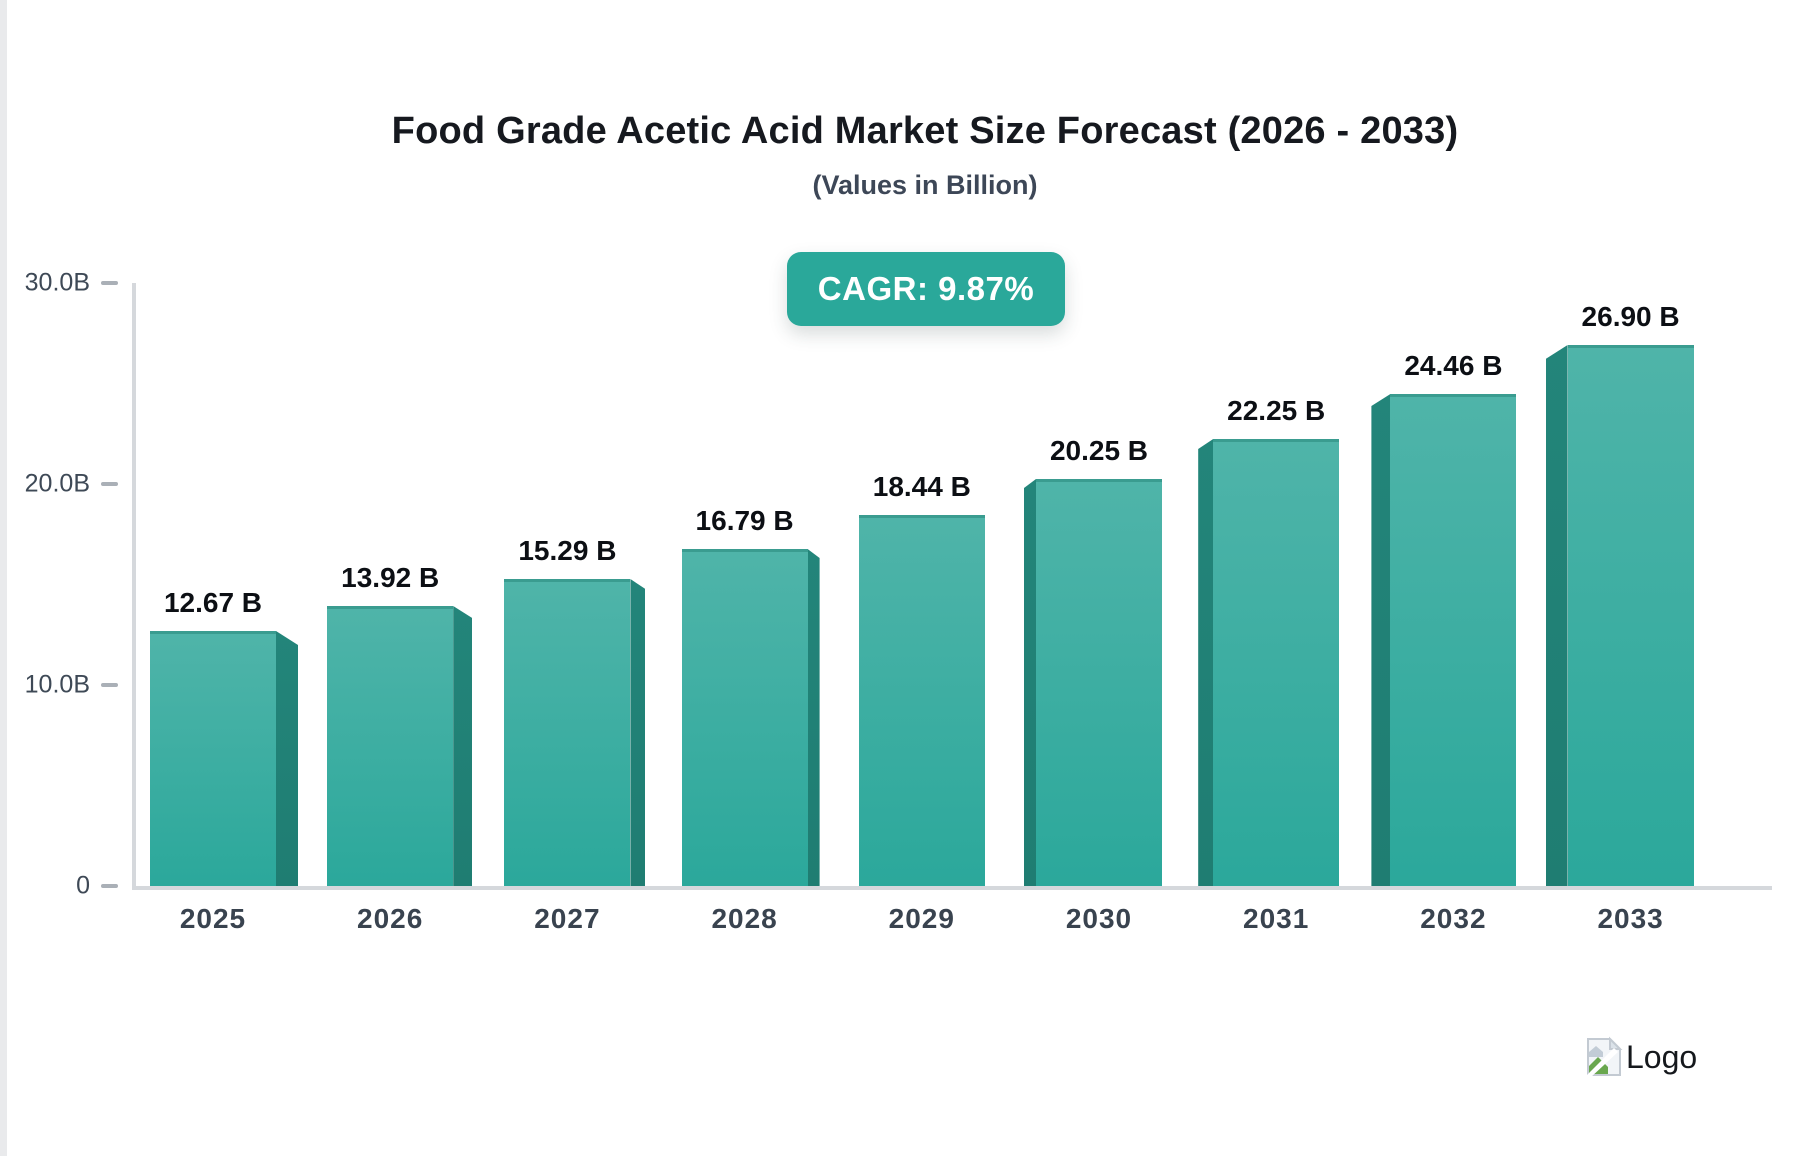 This screenshot has width=1800, height=1156. Describe the element at coordinates (1099, 918) in the screenshot. I see `x-axis-category-label: 2030` at that location.